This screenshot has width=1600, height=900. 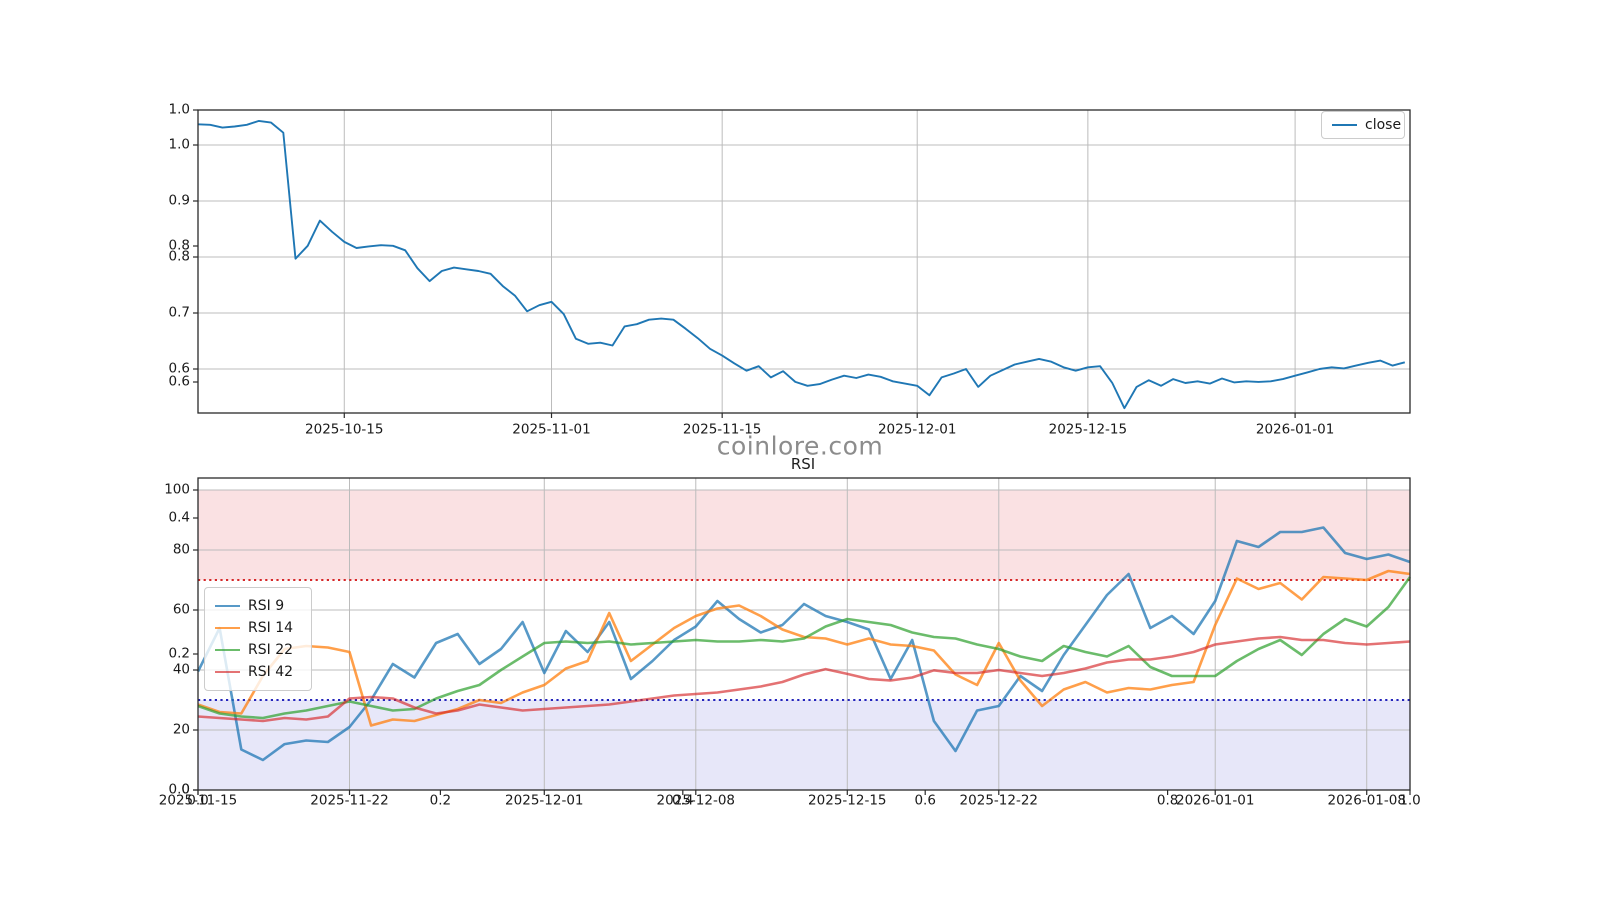 I want to click on close-line-swatch, so click(x=1344, y=125).